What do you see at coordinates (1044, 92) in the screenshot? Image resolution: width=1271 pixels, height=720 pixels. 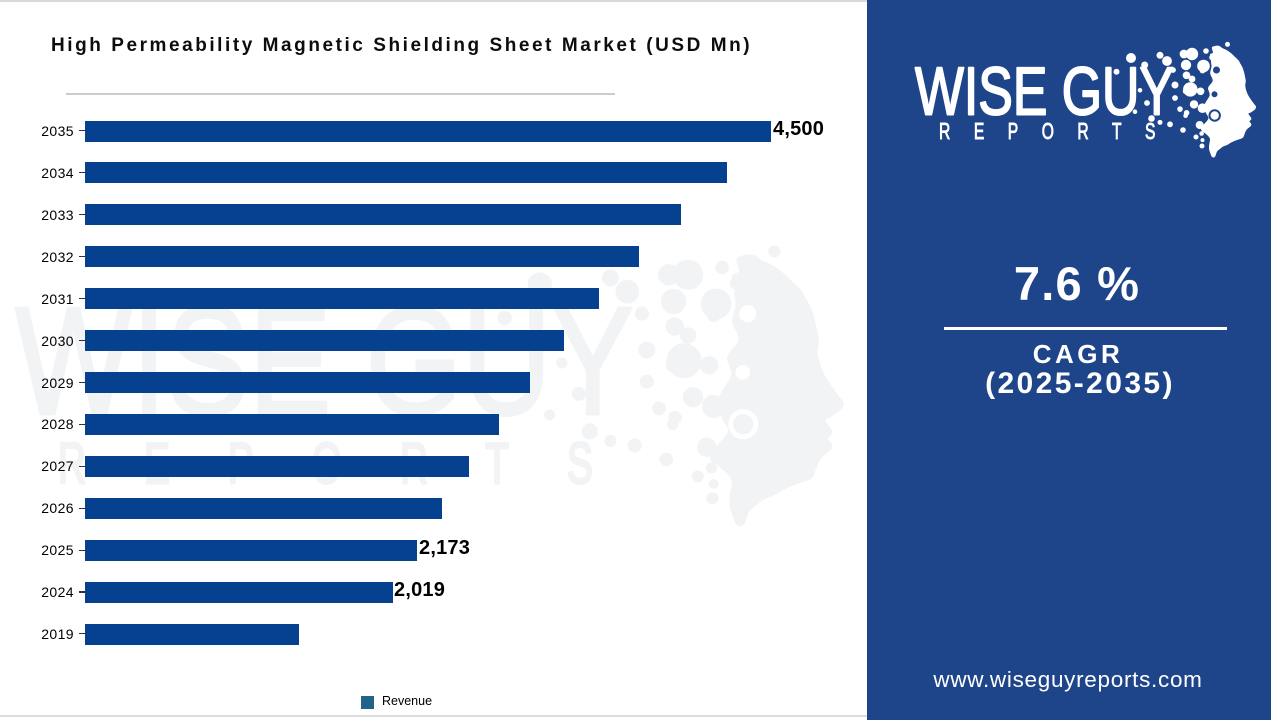 I see `svg-text: WISE GUY` at bounding box center [1044, 92].